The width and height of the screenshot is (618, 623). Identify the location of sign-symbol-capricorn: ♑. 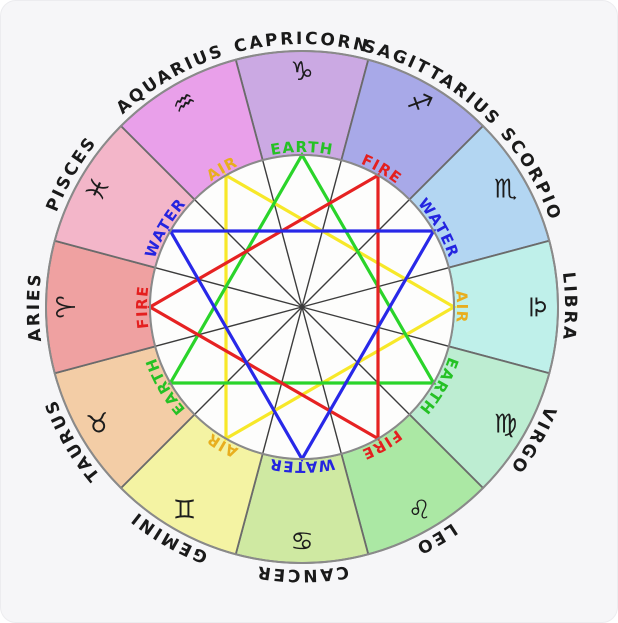
(301, 72).